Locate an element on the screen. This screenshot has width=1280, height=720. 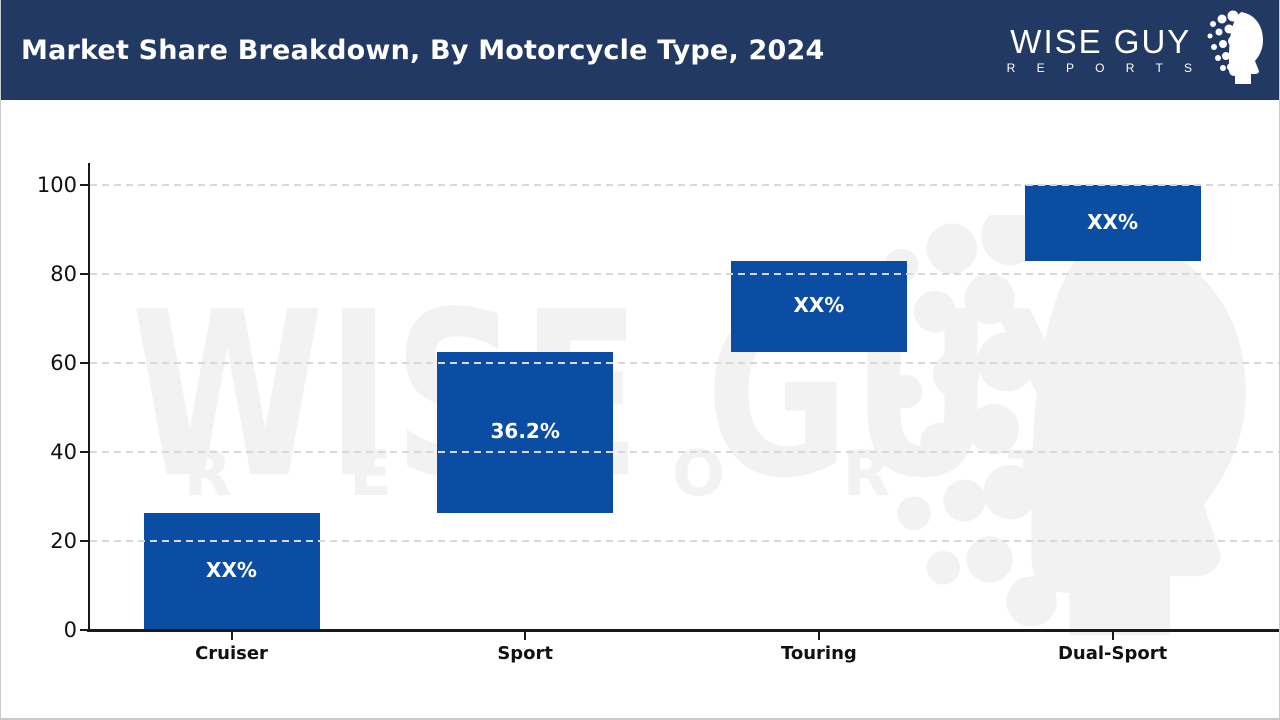
dotted-head-logo-icon is located at coordinates (1235, 50).